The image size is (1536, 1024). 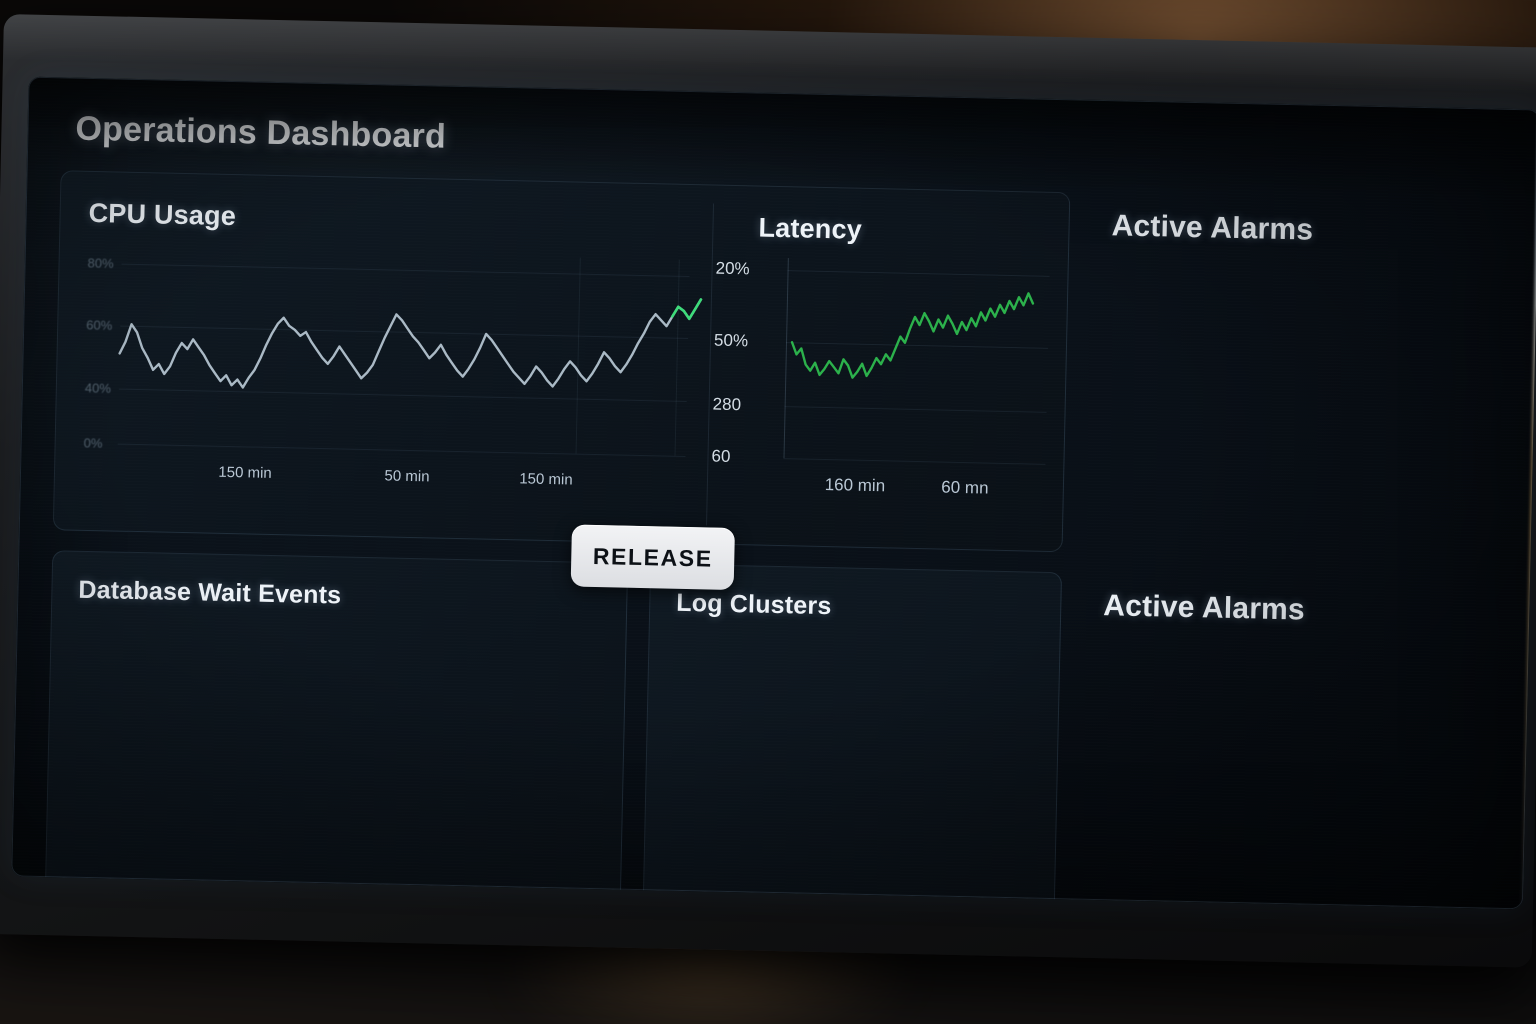 I want to click on release-button: RELEASE, so click(x=652, y=557).